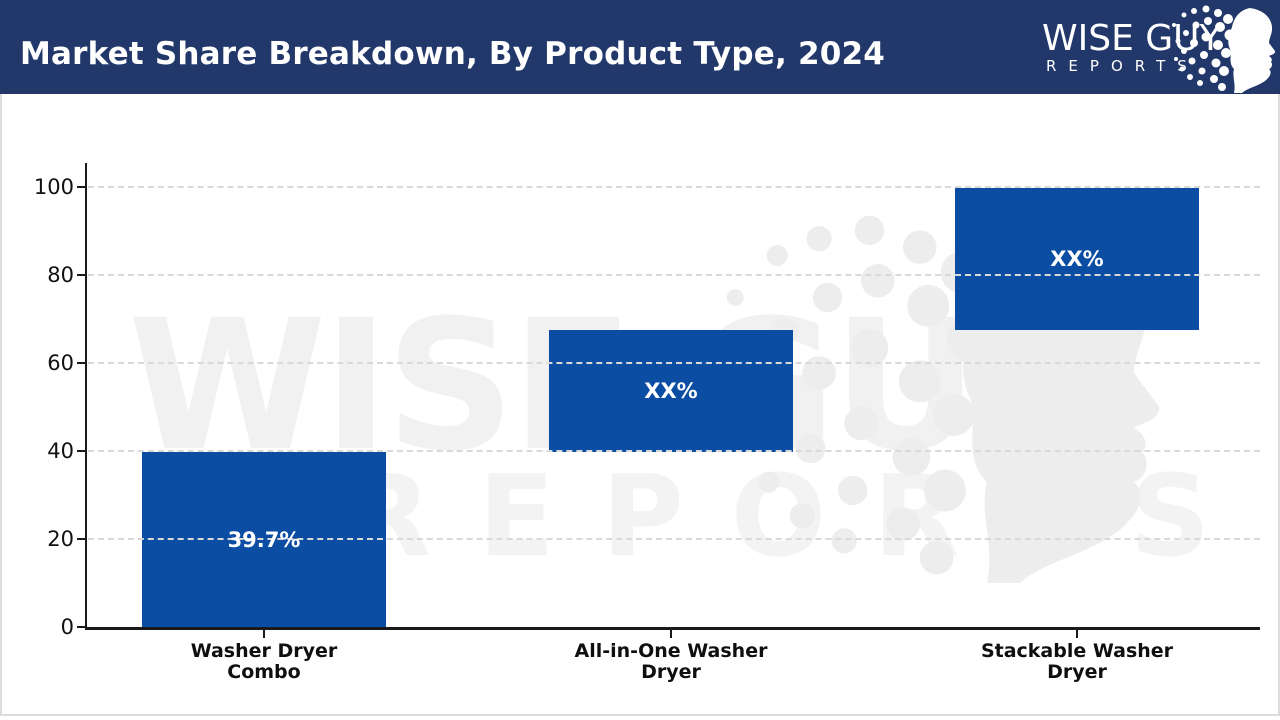 Image resolution: width=1280 pixels, height=720 pixels. I want to click on y-axis-line, so click(86, 396).